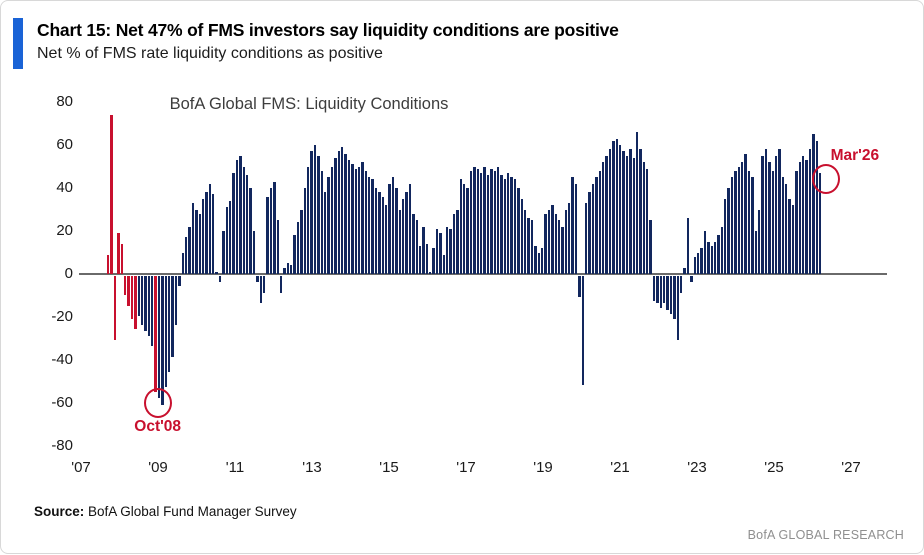 Image resolution: width=924 pixels, height=555 pixels. What do you see at coordinates (62, 359) in the screenshot?
I see `y-axis-label: -40` at bounding box center [62, 359].